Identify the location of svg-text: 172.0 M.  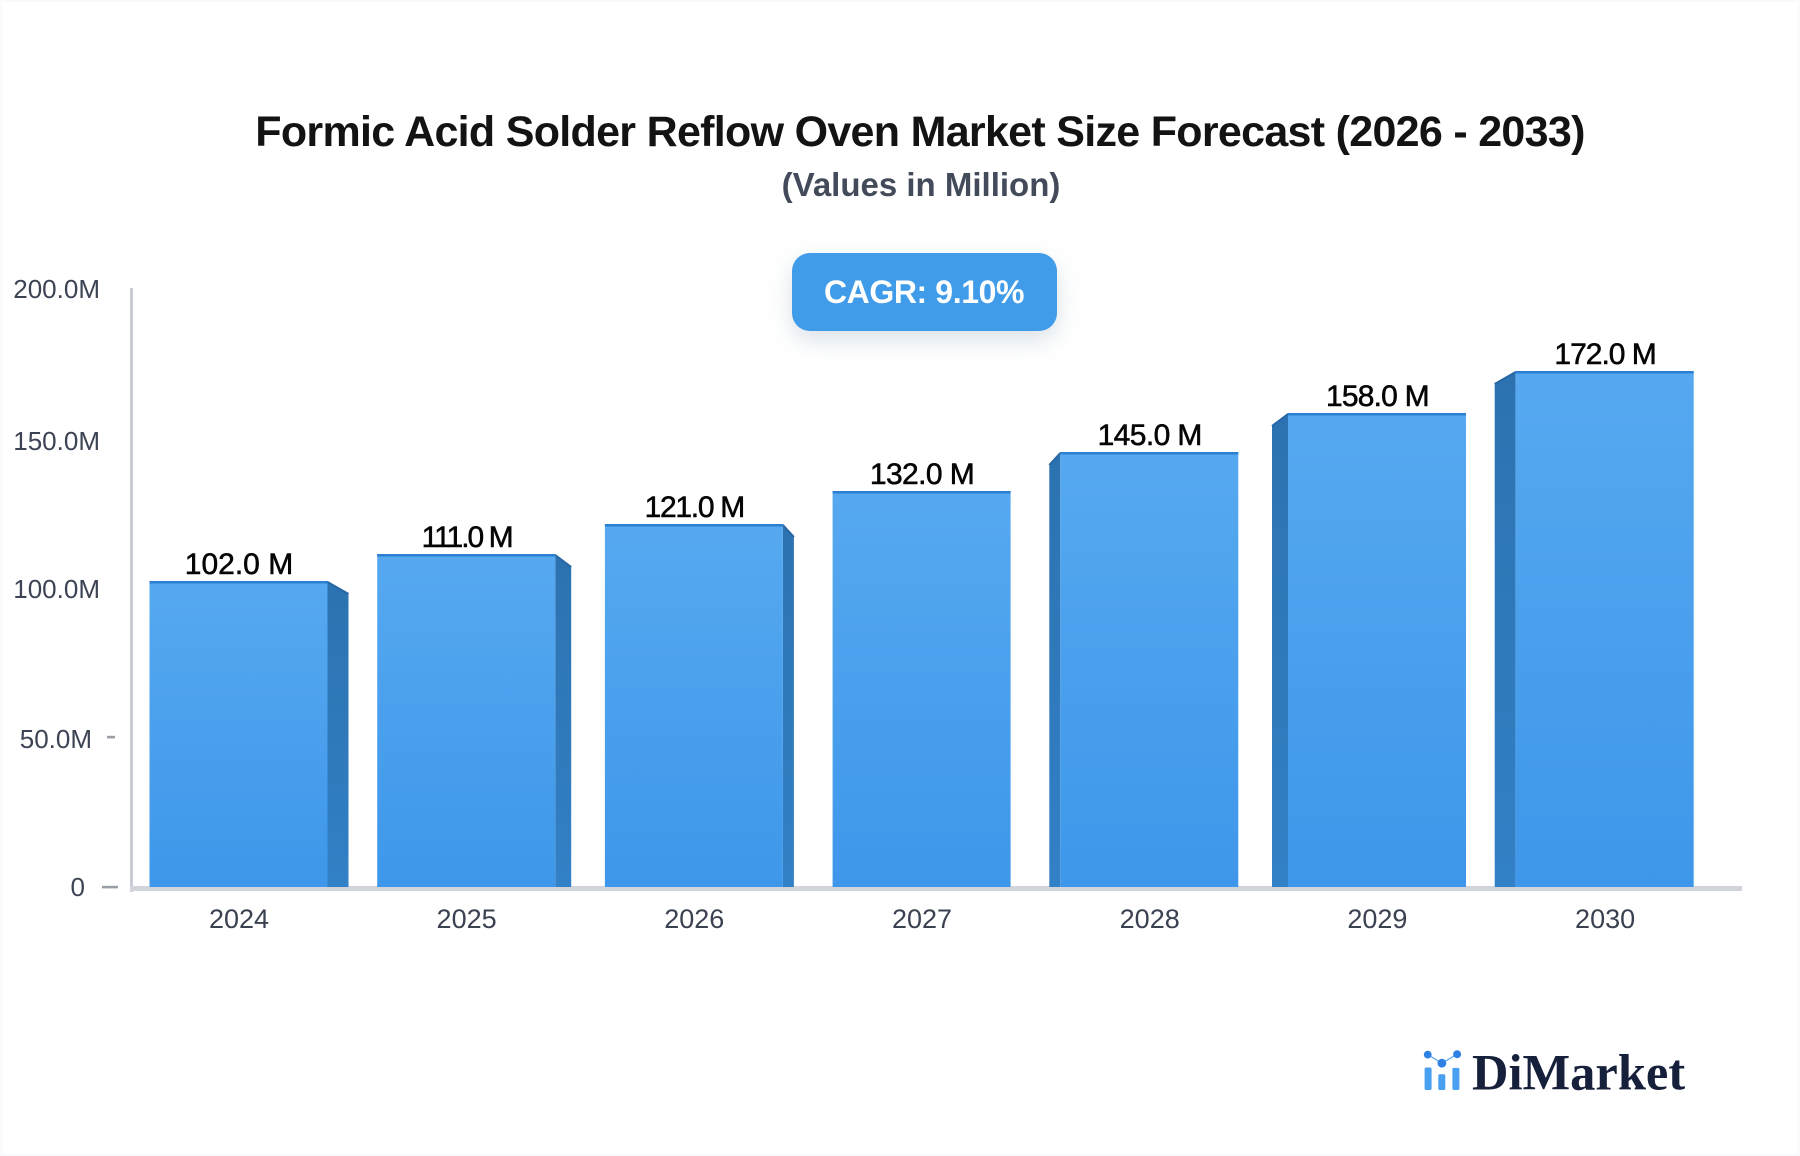
(1604, 354).